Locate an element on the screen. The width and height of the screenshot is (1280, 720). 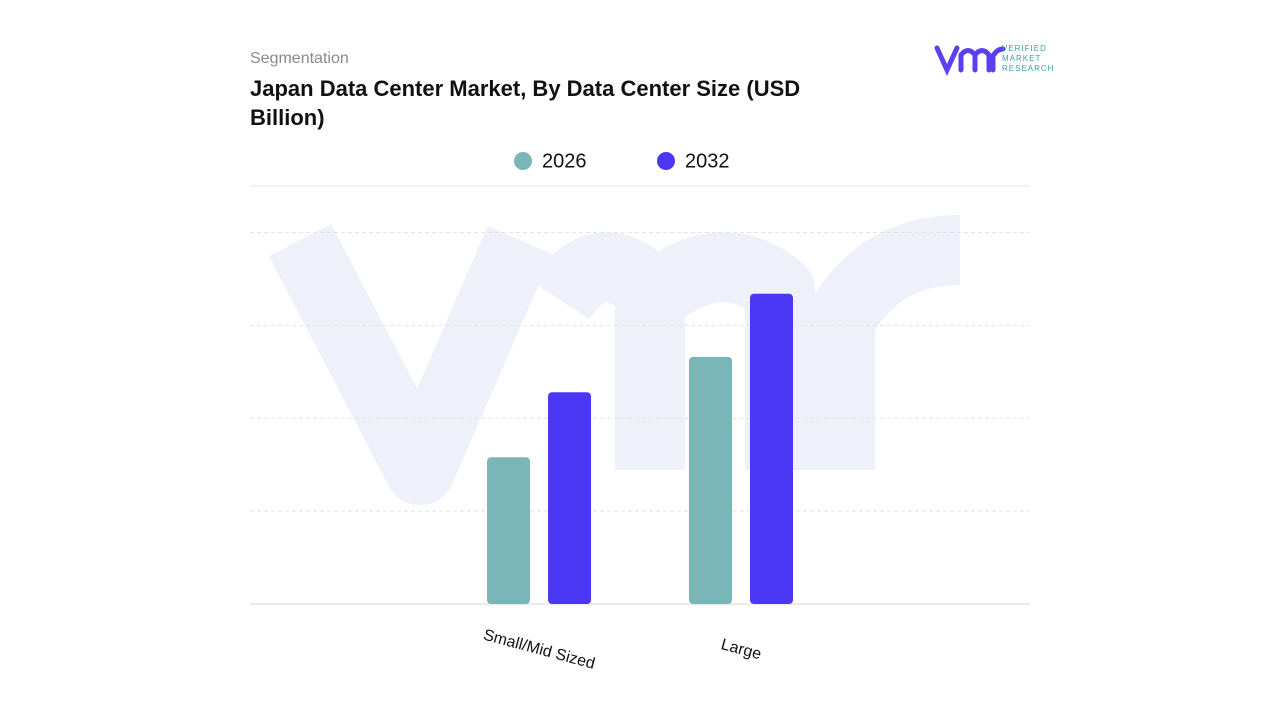
x-tick-label: Large is located at coordinates (741, 649).